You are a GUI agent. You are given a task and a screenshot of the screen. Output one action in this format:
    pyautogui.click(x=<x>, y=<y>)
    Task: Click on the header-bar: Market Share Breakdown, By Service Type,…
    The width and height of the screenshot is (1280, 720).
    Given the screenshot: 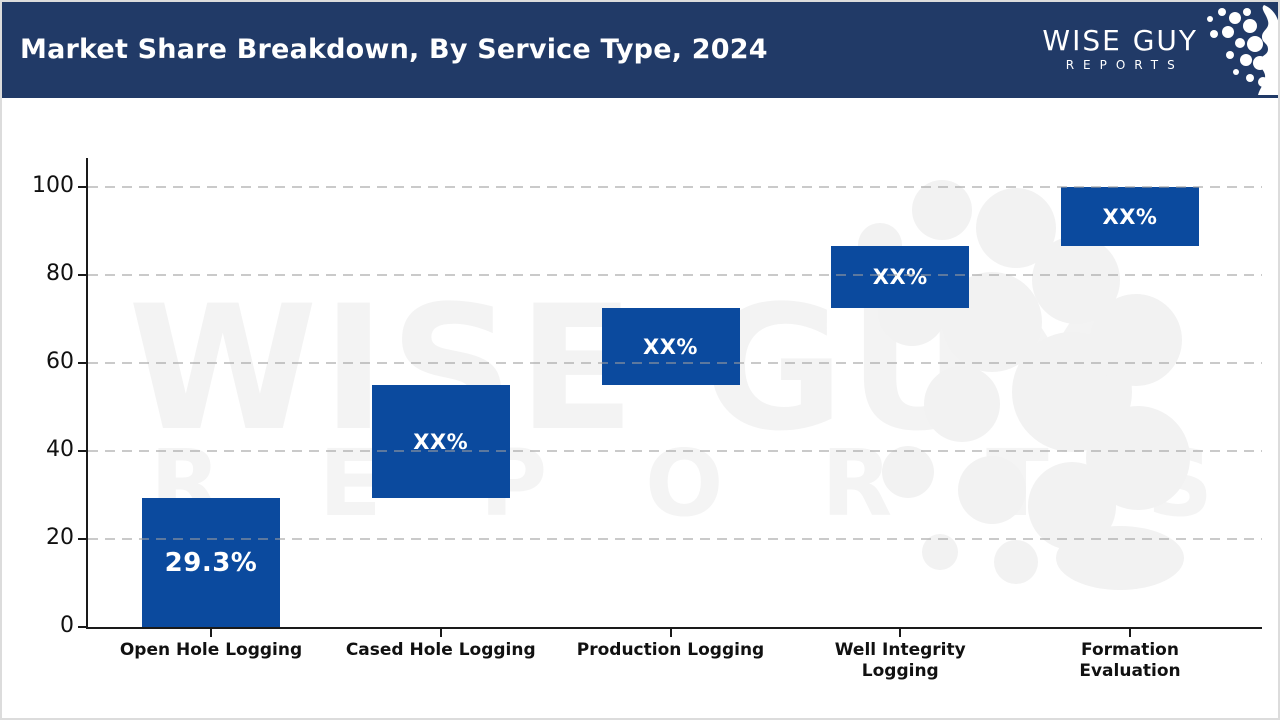 What is the action you would take?
    pyautogui.click(x=640, y=49)
    